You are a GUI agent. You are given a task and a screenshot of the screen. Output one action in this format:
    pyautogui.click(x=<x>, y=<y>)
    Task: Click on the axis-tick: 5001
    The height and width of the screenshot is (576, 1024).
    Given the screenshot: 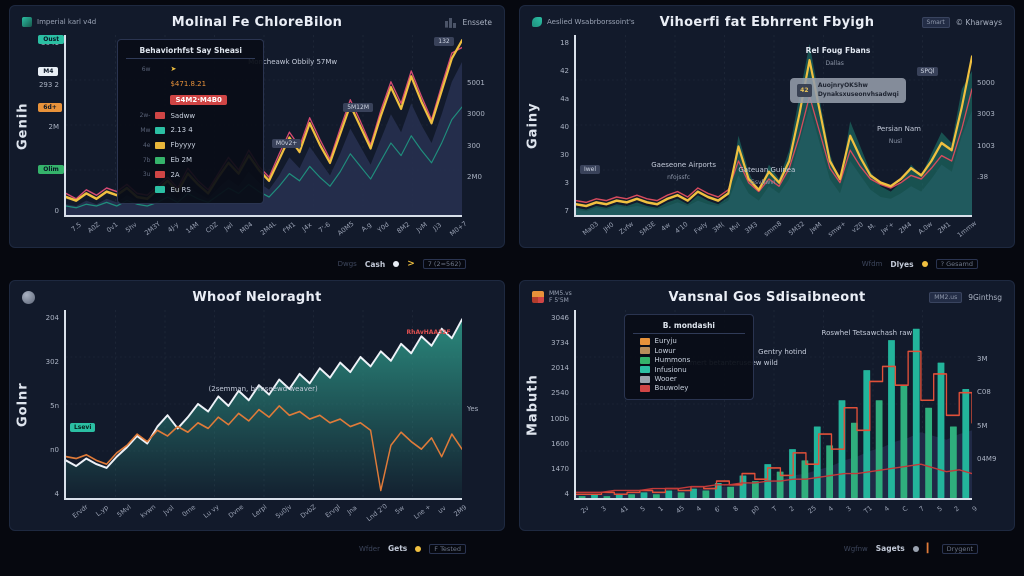 What is the action you would take?
    pyautogui.click(x=476, y=82)
    